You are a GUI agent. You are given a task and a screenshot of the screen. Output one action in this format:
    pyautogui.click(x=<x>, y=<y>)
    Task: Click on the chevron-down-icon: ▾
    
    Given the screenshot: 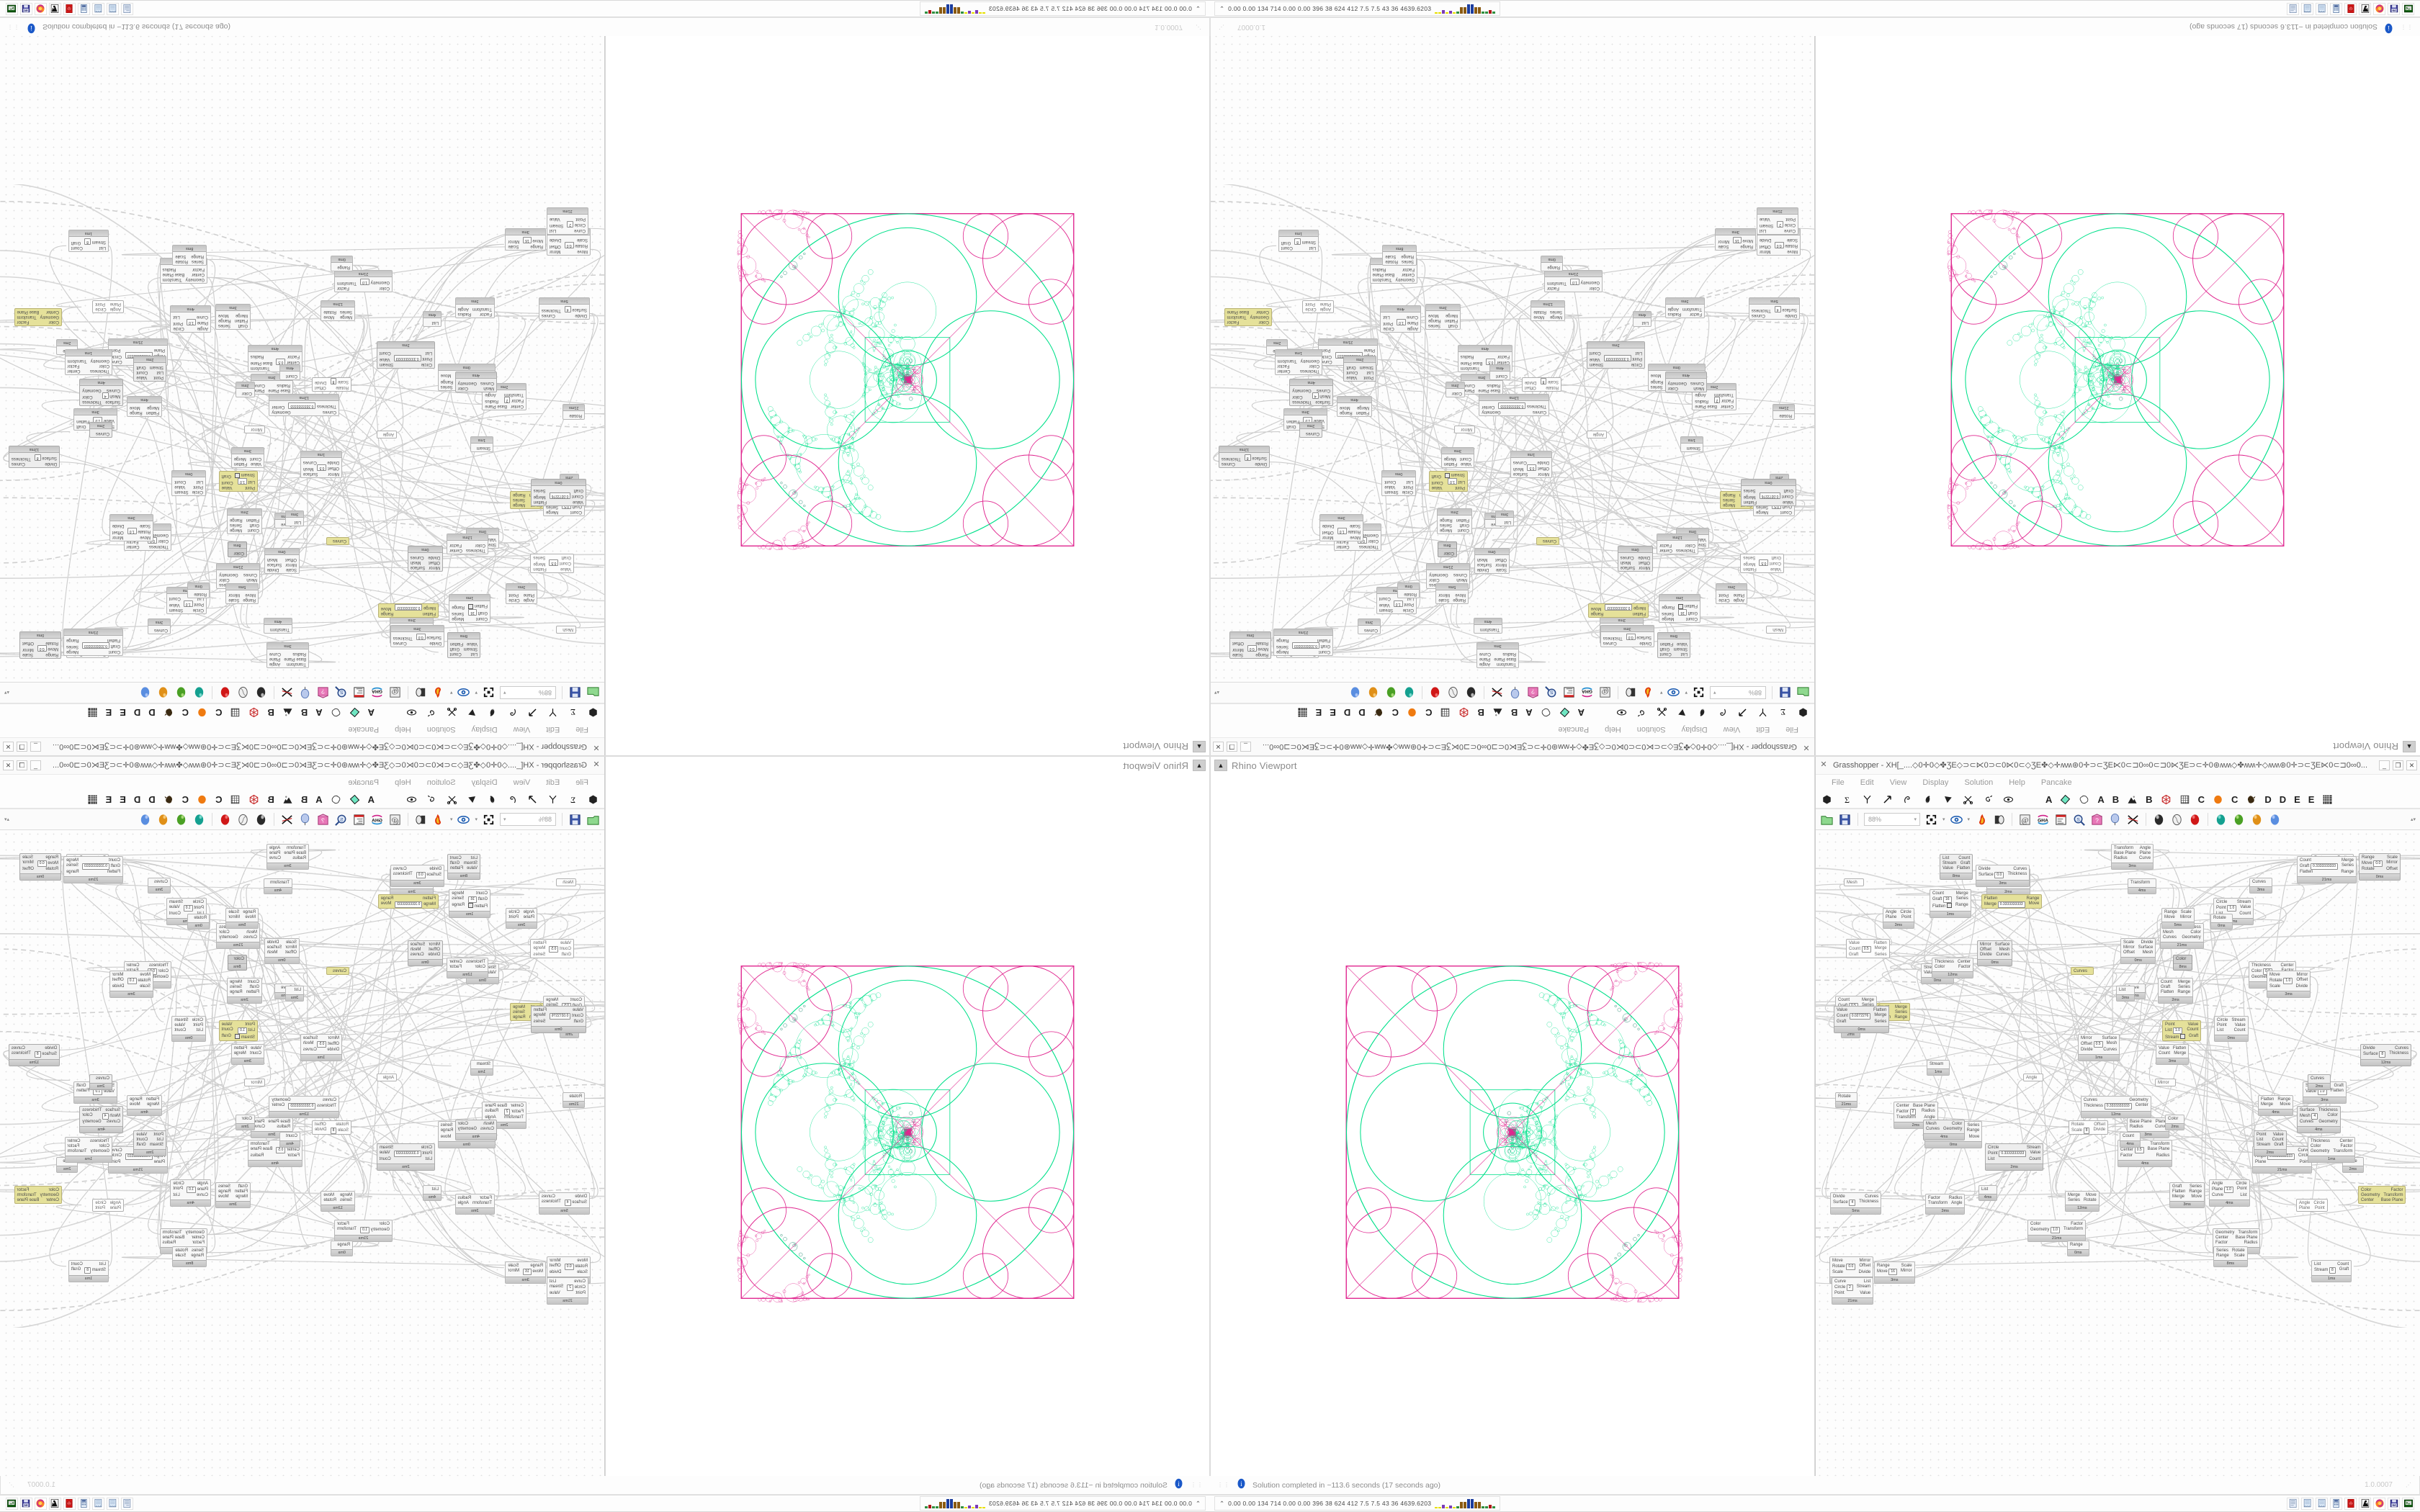 What is the action you would take?
    pyautogui.click(x=1661, y=692)
    